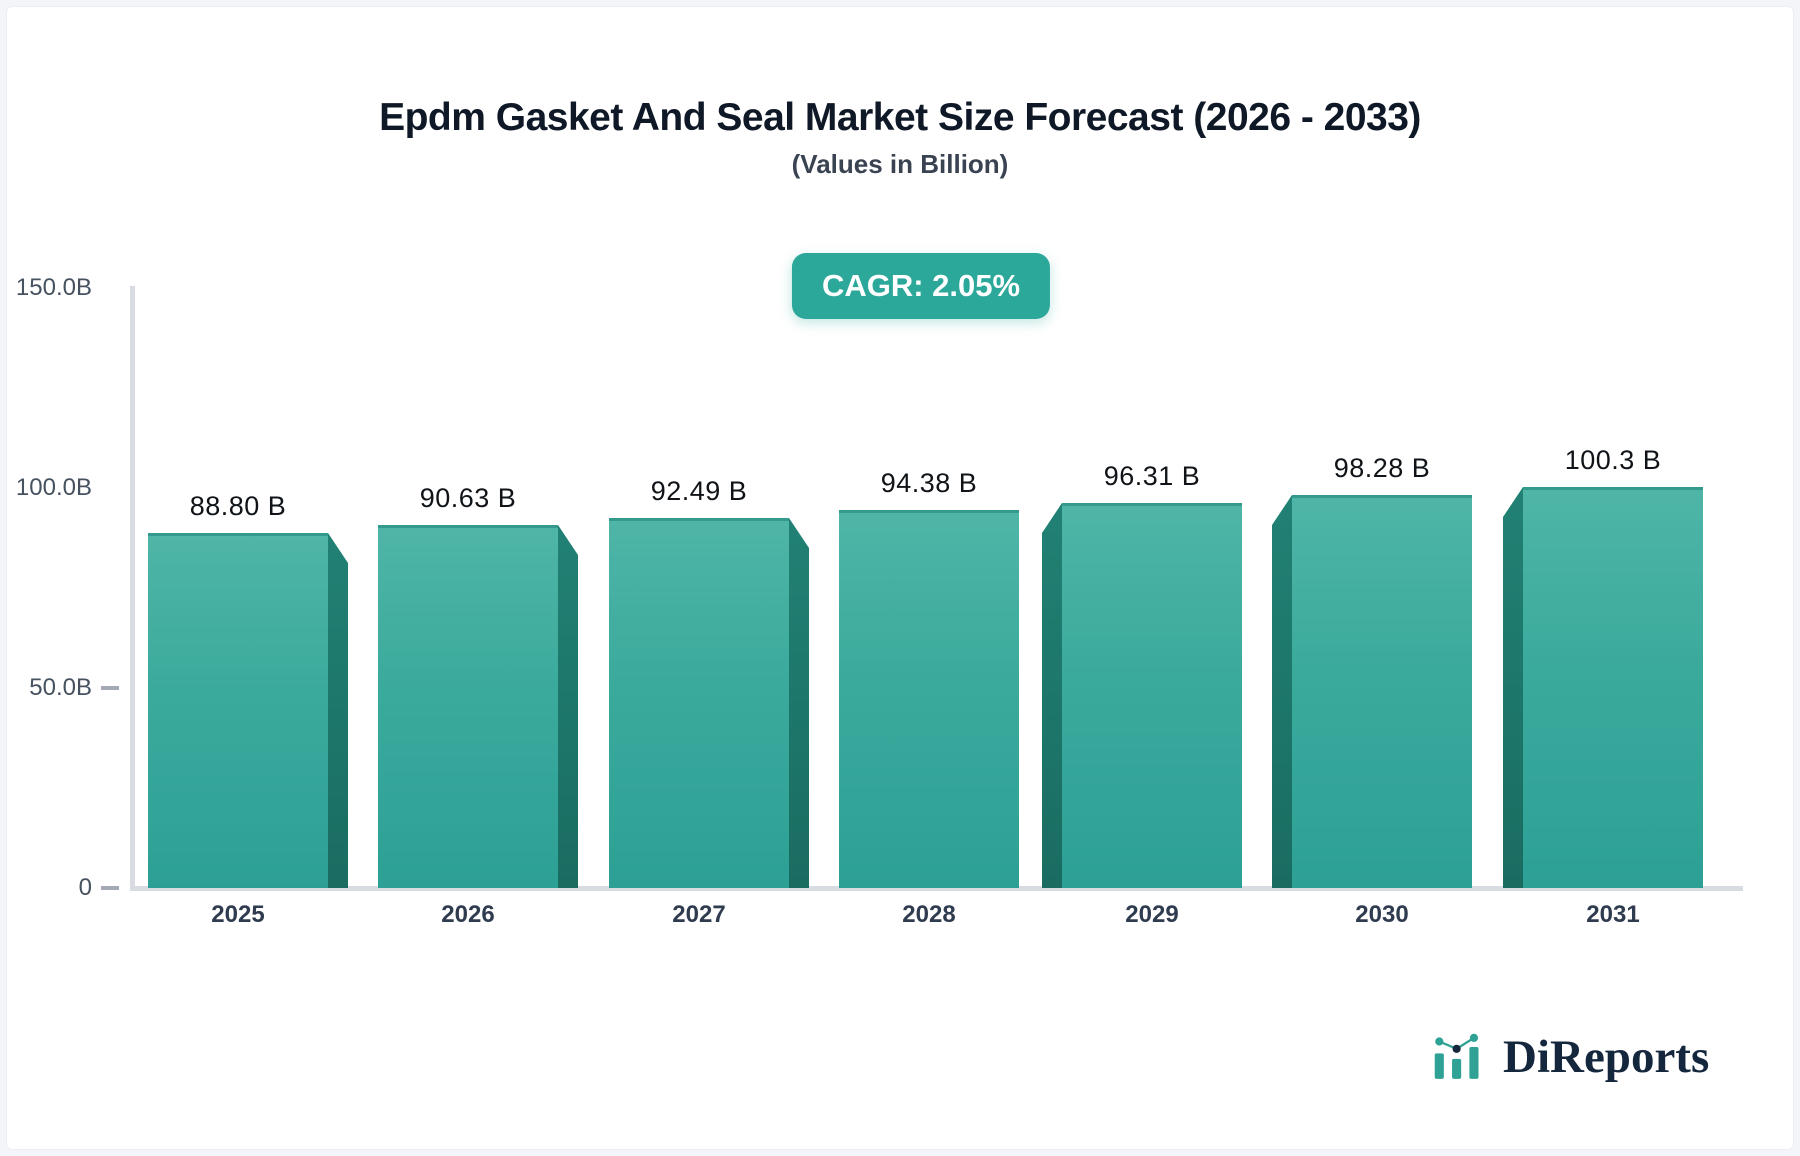 The width and height of the screenshot is (1800, 1156). I want to click on bar-2030, so click(1382, 691).